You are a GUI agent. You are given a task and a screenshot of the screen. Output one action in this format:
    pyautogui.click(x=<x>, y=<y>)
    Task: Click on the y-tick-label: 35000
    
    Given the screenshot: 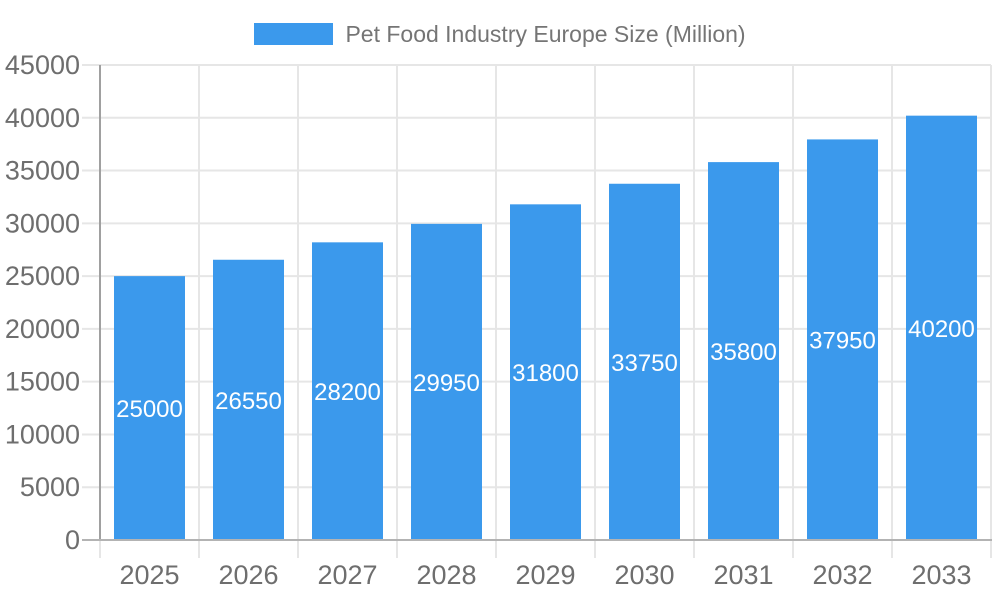 What is the action you would take?
    pyautogui.click(x=42, y=171)
    